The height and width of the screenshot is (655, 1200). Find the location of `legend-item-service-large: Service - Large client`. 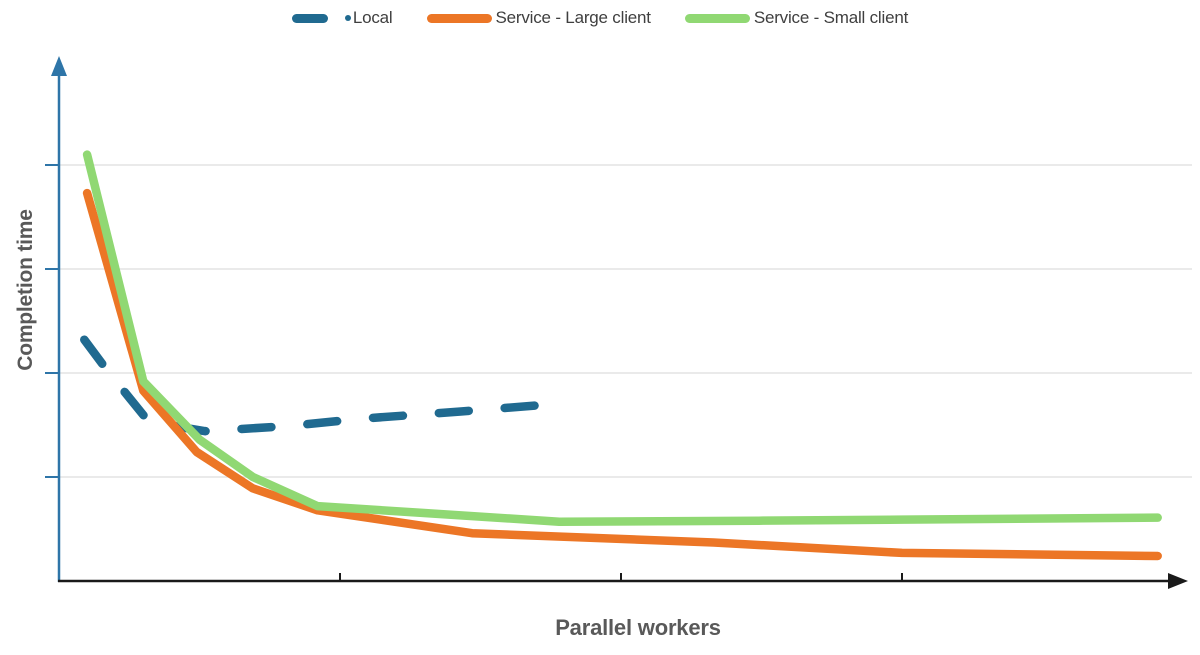

legend-item-service-large: Service - Large client is located at coordinates (538, 18).